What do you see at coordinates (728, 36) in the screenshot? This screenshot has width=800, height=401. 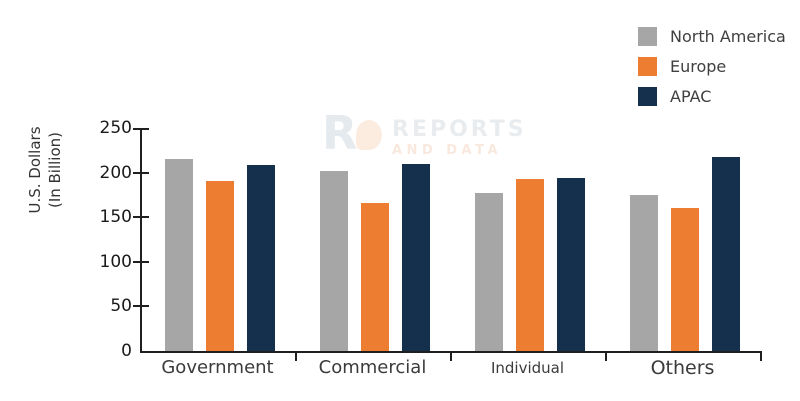 I see `legend-label: North America` at bounding box center [728, 36].